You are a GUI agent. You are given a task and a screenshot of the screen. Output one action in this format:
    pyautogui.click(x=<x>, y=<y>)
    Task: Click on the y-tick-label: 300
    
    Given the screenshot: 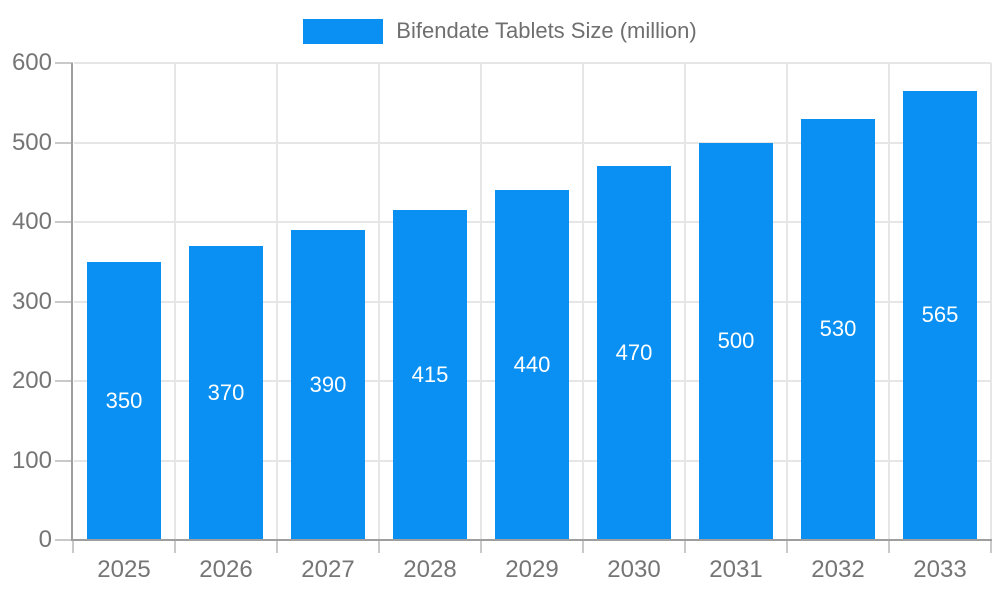 What is the action you would take?
    pyautogui.click(x=31, y=301)
    